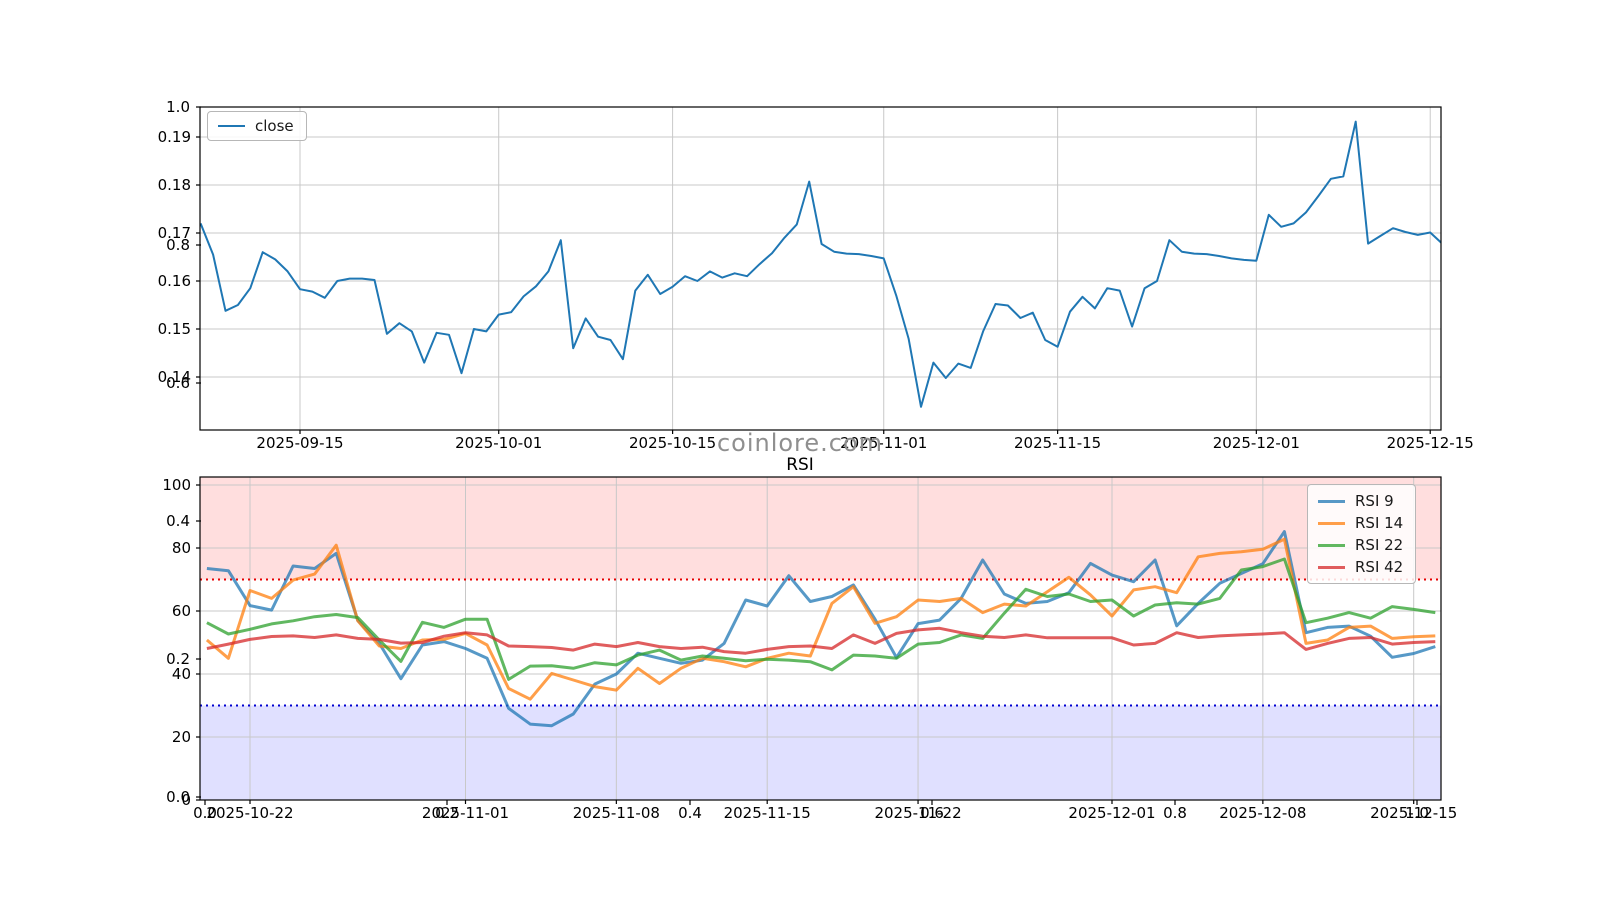 This screenshot has height=900, width=1600. What do you see at coordinates (1374, 501) in the screenshot?
I see `legend-label: RSI 9` at bounding box center [1374, 501].